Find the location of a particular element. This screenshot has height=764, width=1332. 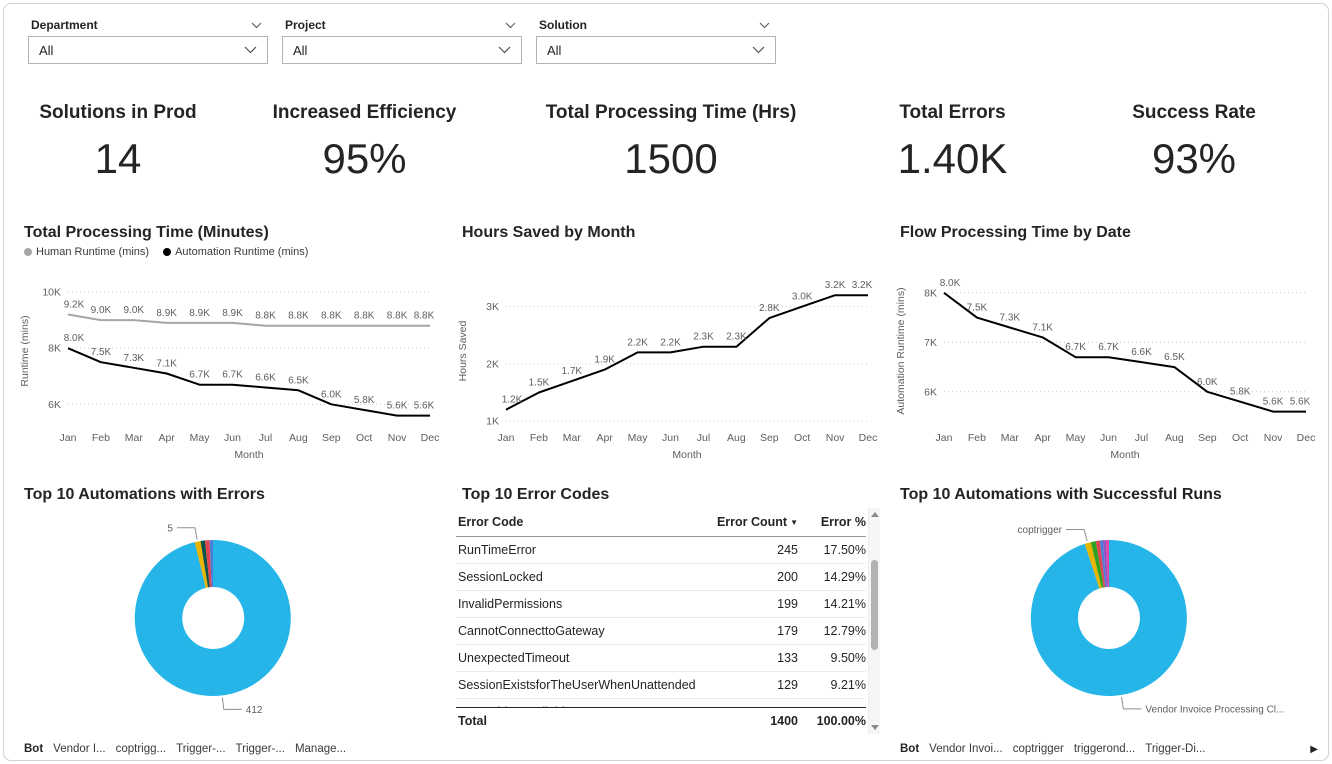

sort-descending-icon: ▼ is located at coordinates (794, 522).